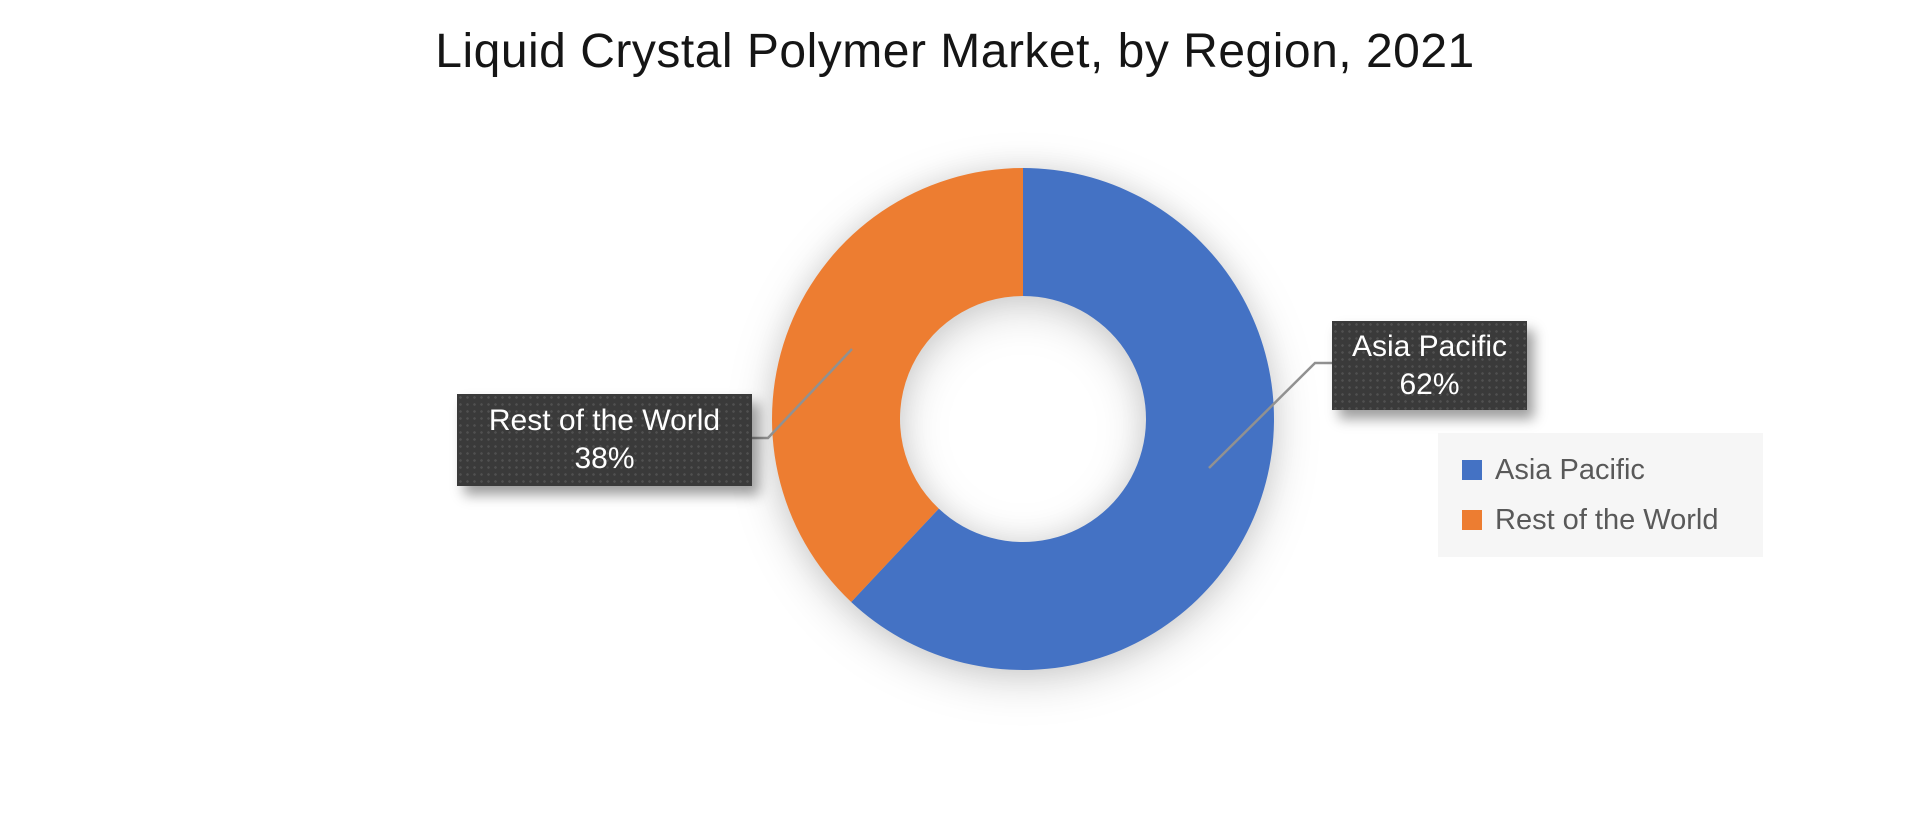 The image size is (1920, 818). Describe the element at coordinates (897, 385) in the screenshot. I see `donut-segment-rest-of-the-world` at that location.